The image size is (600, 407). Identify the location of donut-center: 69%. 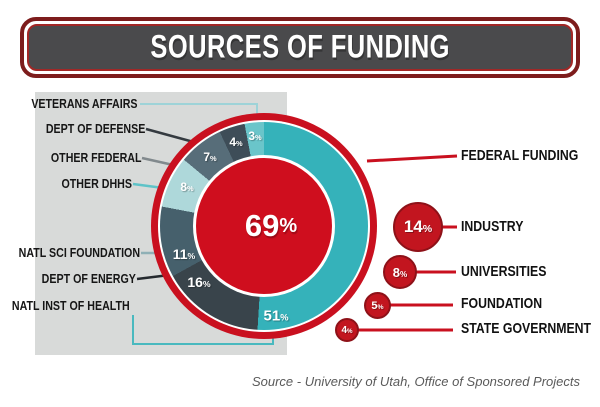
(264, 226).